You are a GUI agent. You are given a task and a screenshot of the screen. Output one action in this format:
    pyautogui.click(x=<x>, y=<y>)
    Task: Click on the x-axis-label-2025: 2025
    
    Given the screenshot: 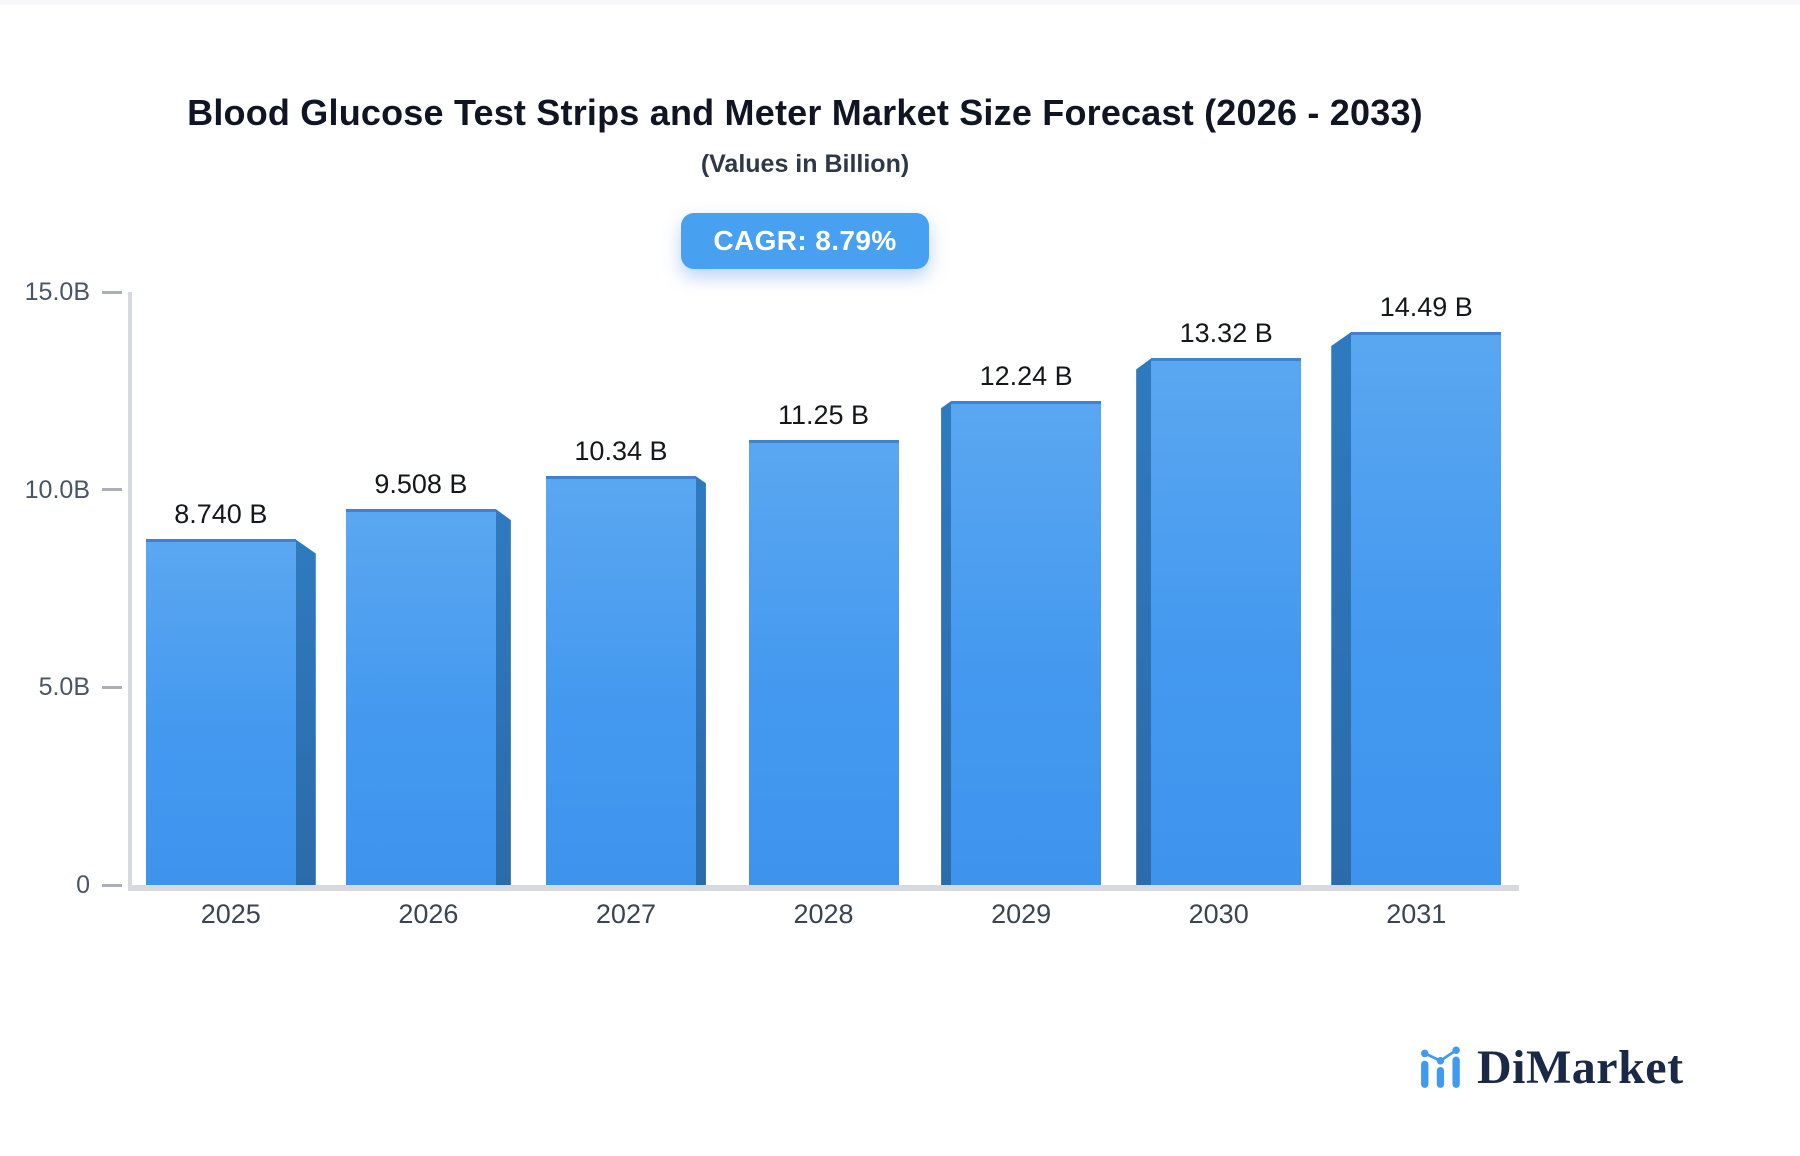 What is the action you would take?
    pyautogui.click(x=230, y=914)
    